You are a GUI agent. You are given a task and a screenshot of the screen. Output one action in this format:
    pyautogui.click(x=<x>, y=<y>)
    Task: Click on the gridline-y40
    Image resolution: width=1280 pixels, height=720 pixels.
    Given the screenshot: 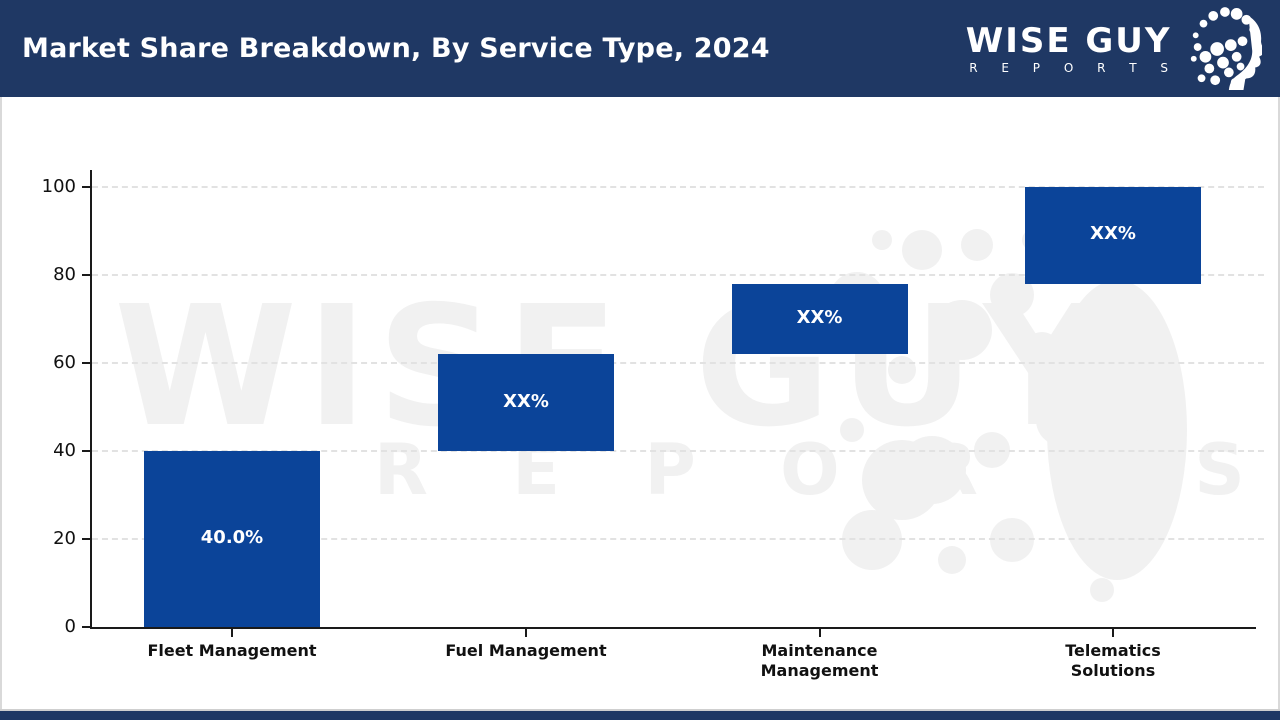 What is the action you would take?
    pyautogui.click(x=678, y=451)
    